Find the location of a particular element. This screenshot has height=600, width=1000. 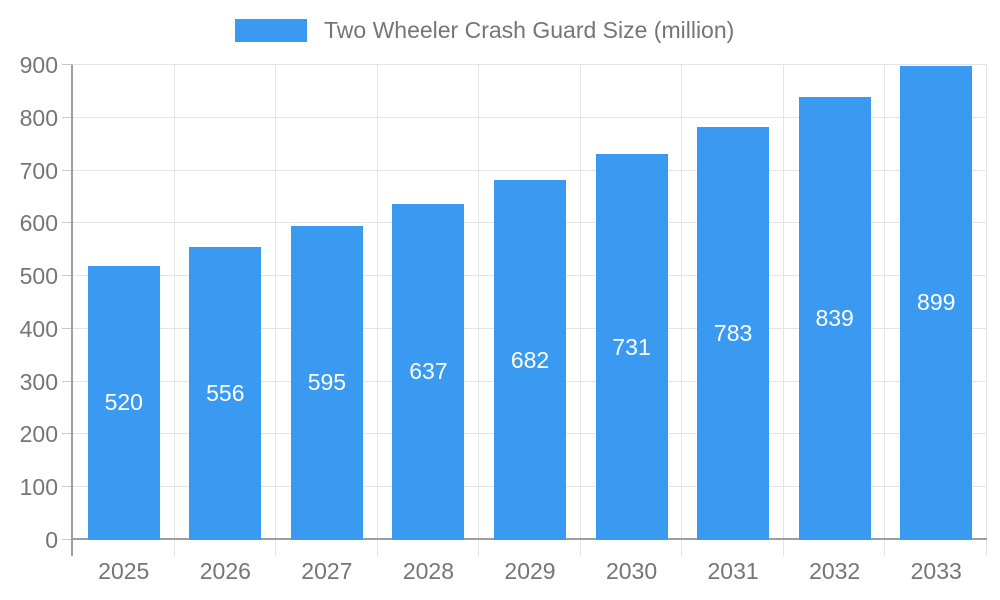

legend-item: Two Wheeler Crash Guard Size (million) is located at coordinates (484, 30).